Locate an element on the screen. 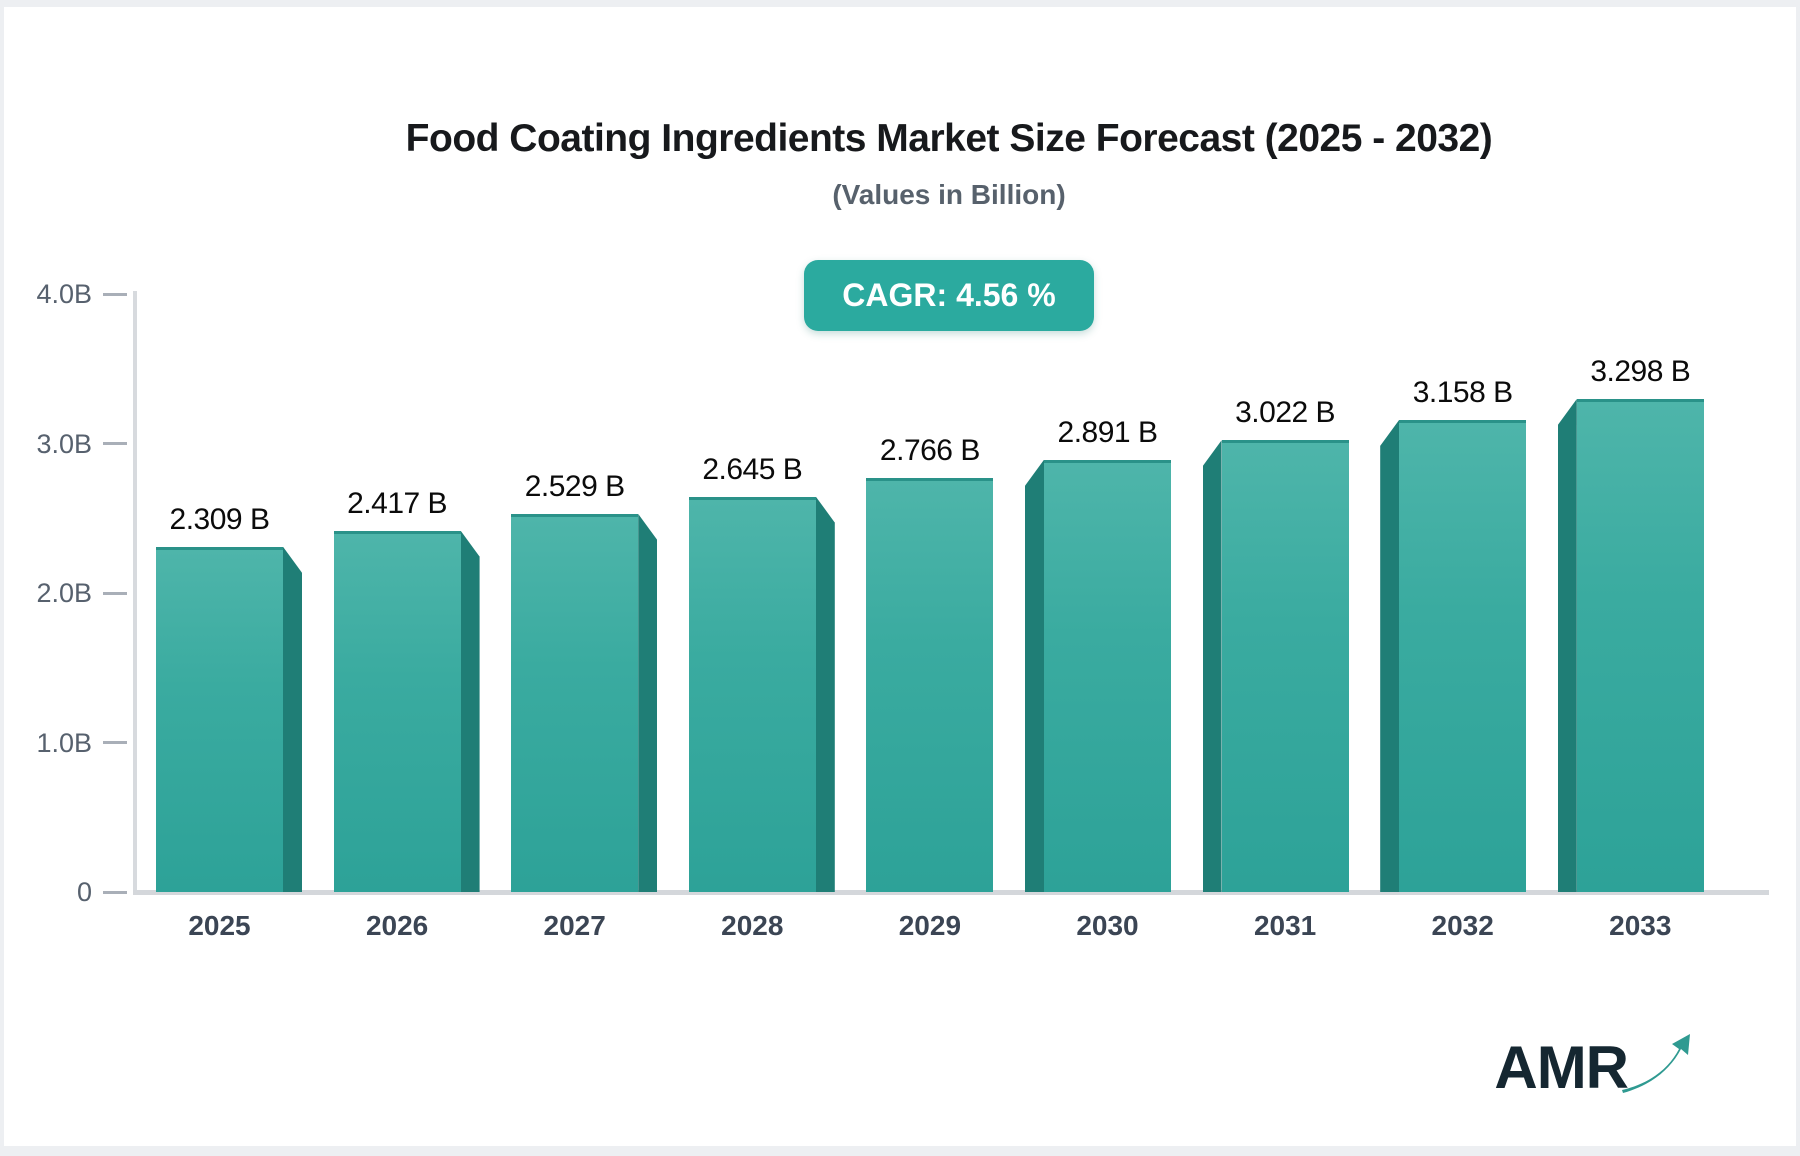 Image resolution: width=1800 pixels, height=1156 pixels. bar-value-label: 2.417 B is located at coordinates (397, 503).